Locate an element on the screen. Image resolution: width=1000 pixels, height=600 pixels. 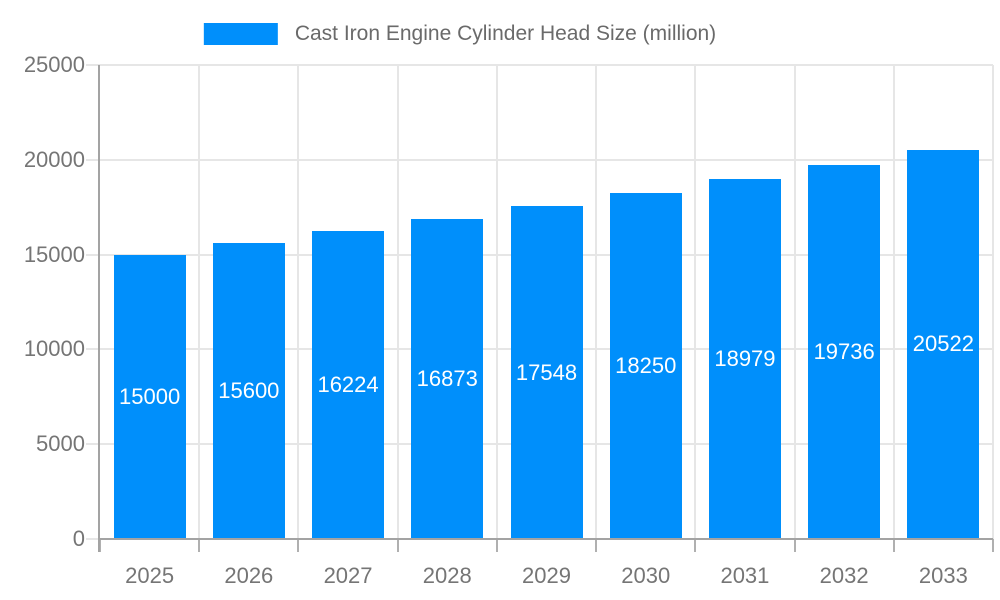
x-tick-label: 2032 is located at coordinates (844, 575).